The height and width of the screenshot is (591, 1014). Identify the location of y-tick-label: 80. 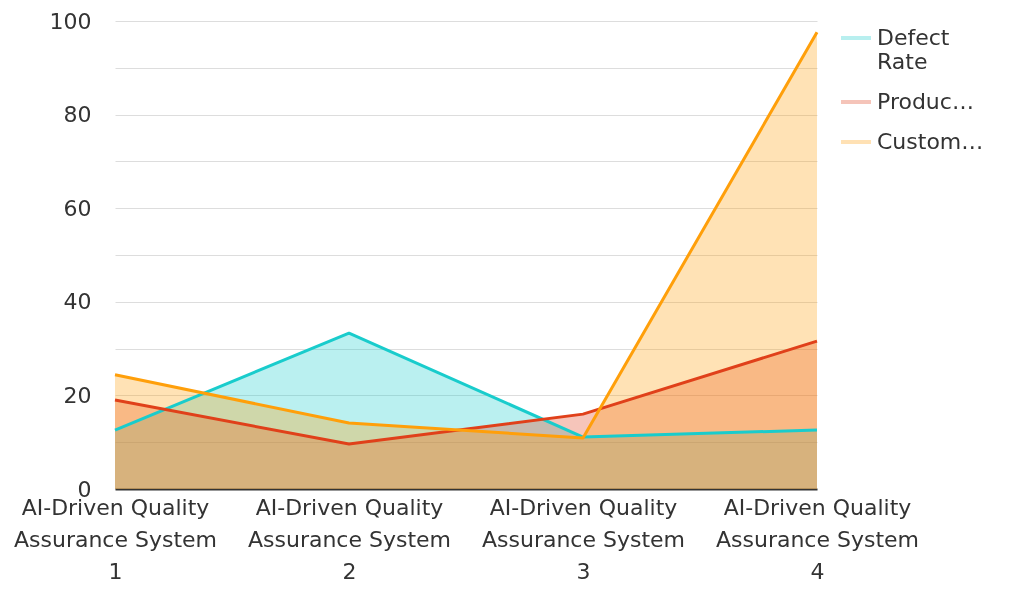
(77, 115).